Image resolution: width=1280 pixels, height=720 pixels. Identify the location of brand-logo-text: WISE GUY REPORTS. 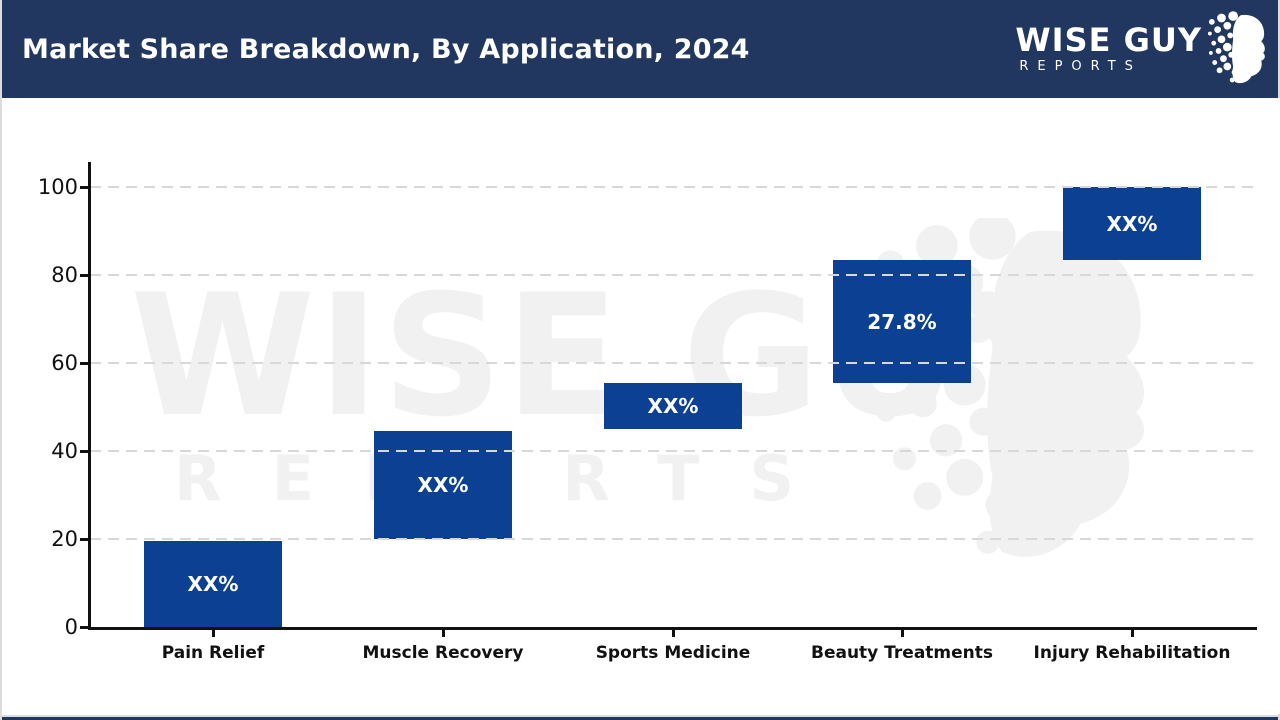
(1108, 47).